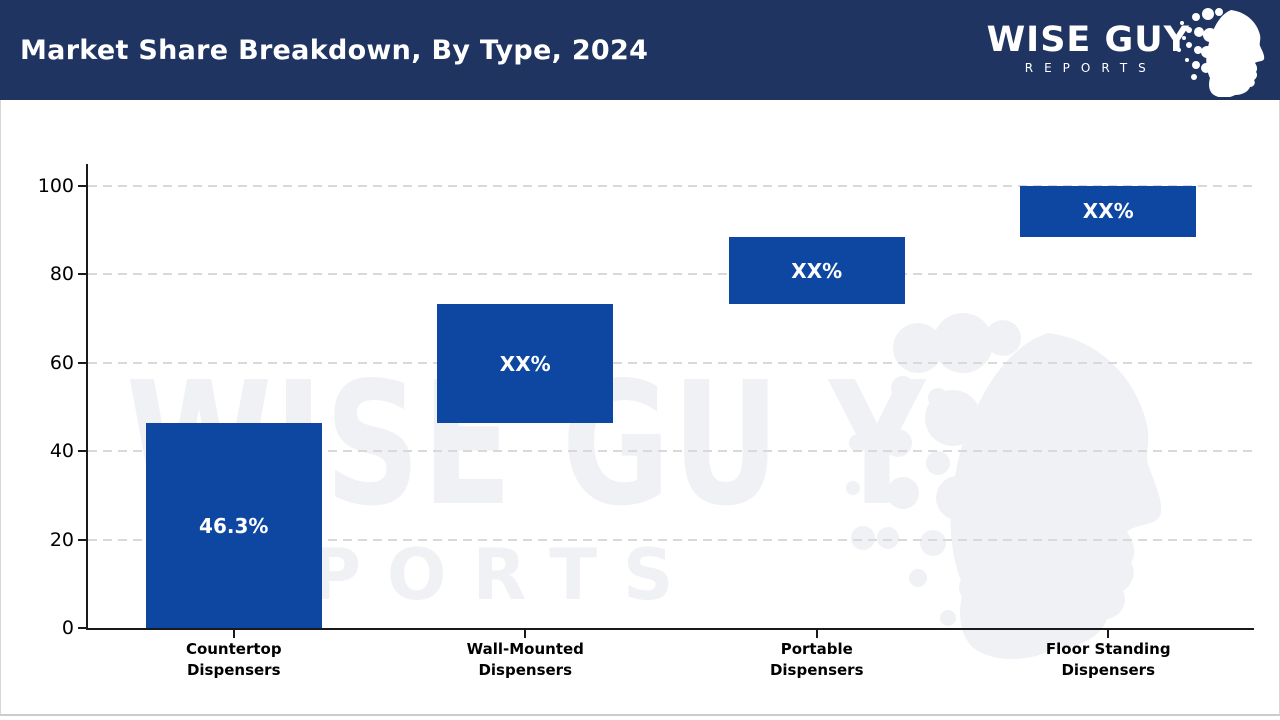  What do you see at coordinates (640, 715) in the screenshot?
I see `bottom-border` at bounding box center [640, 715].